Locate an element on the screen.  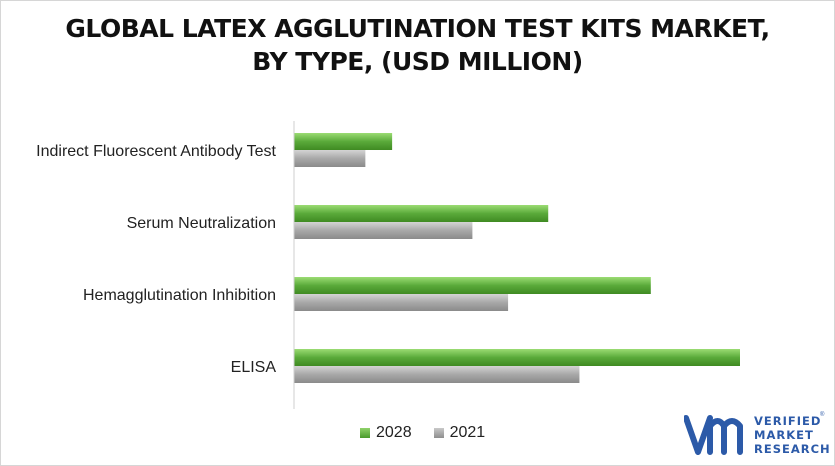
legend-label-2021: 2021 is located at coordinates (467, 432).